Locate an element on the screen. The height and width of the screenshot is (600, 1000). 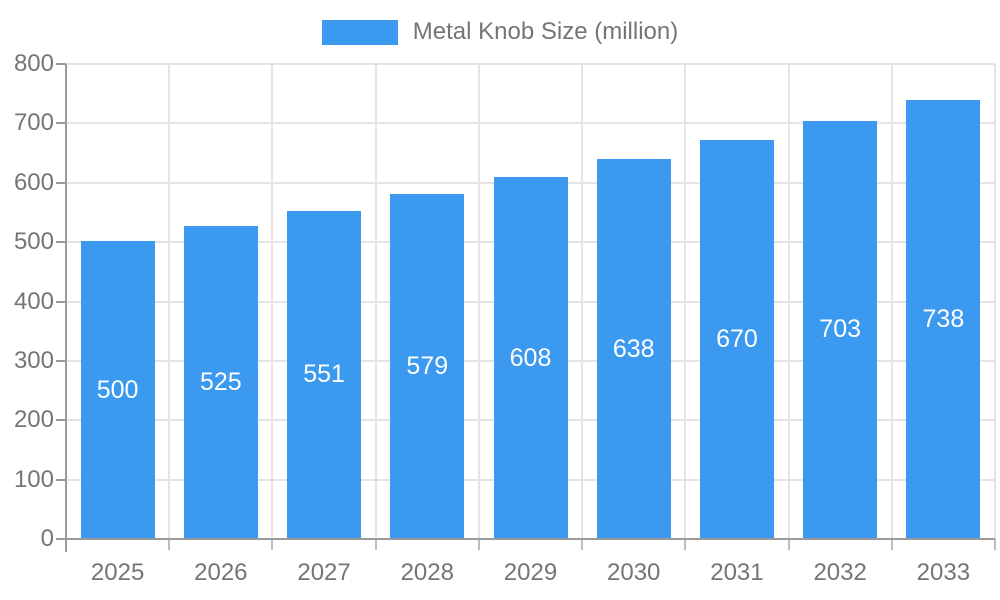
x-axis-label: 2026 is located at coordinates (221, 572).